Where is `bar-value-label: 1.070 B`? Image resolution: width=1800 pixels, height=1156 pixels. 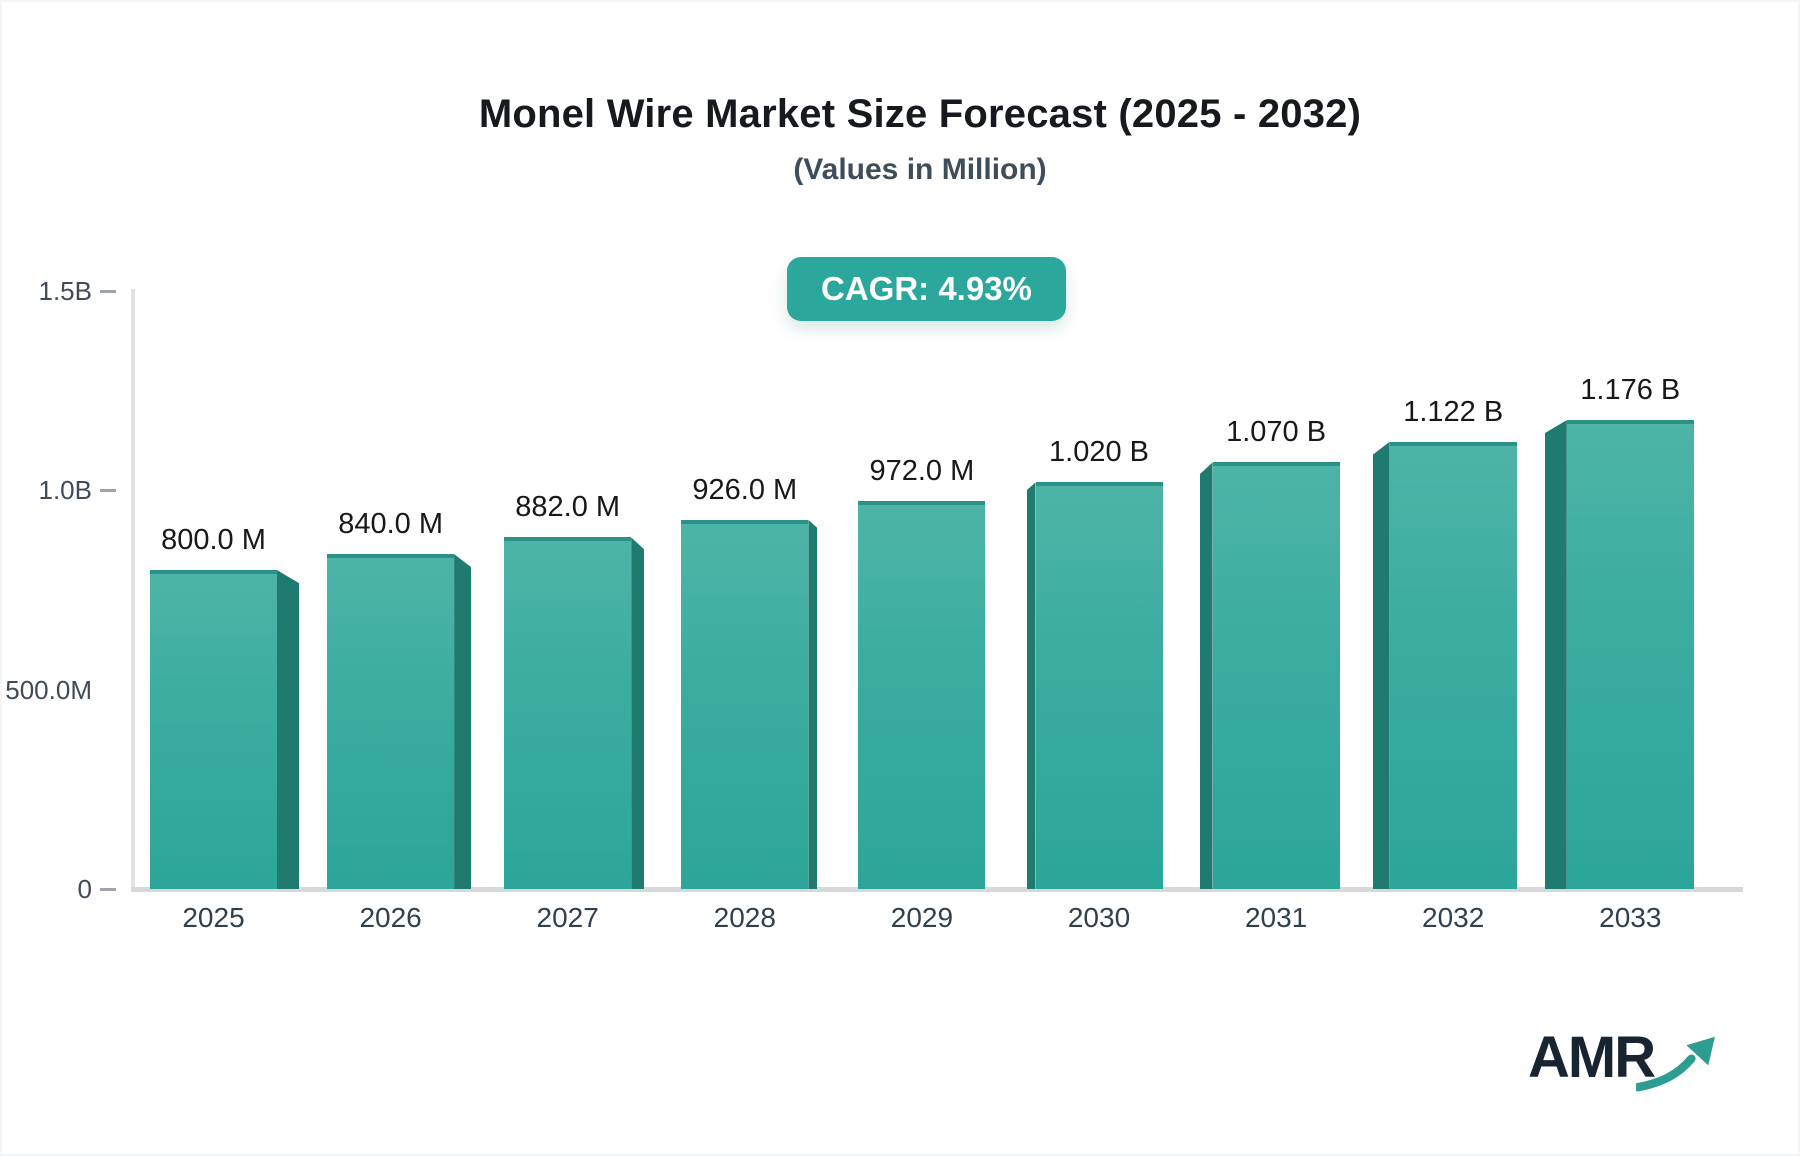 bar-value-label: 1.070 B is located at coordinates (1276, 432).